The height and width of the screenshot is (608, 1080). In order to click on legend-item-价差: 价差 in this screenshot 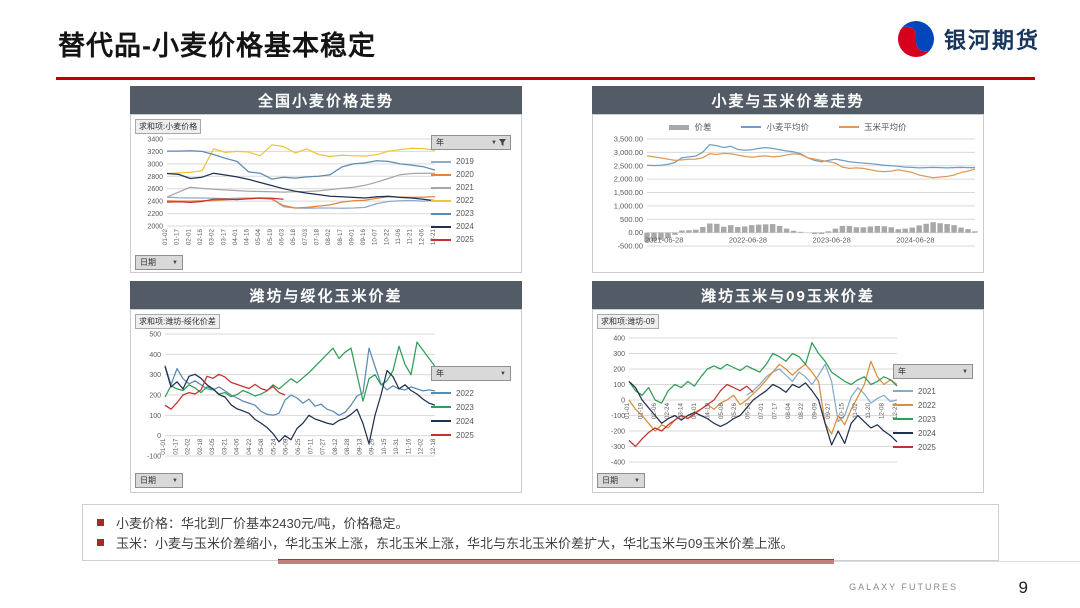, I will do `click(690, 127)`.